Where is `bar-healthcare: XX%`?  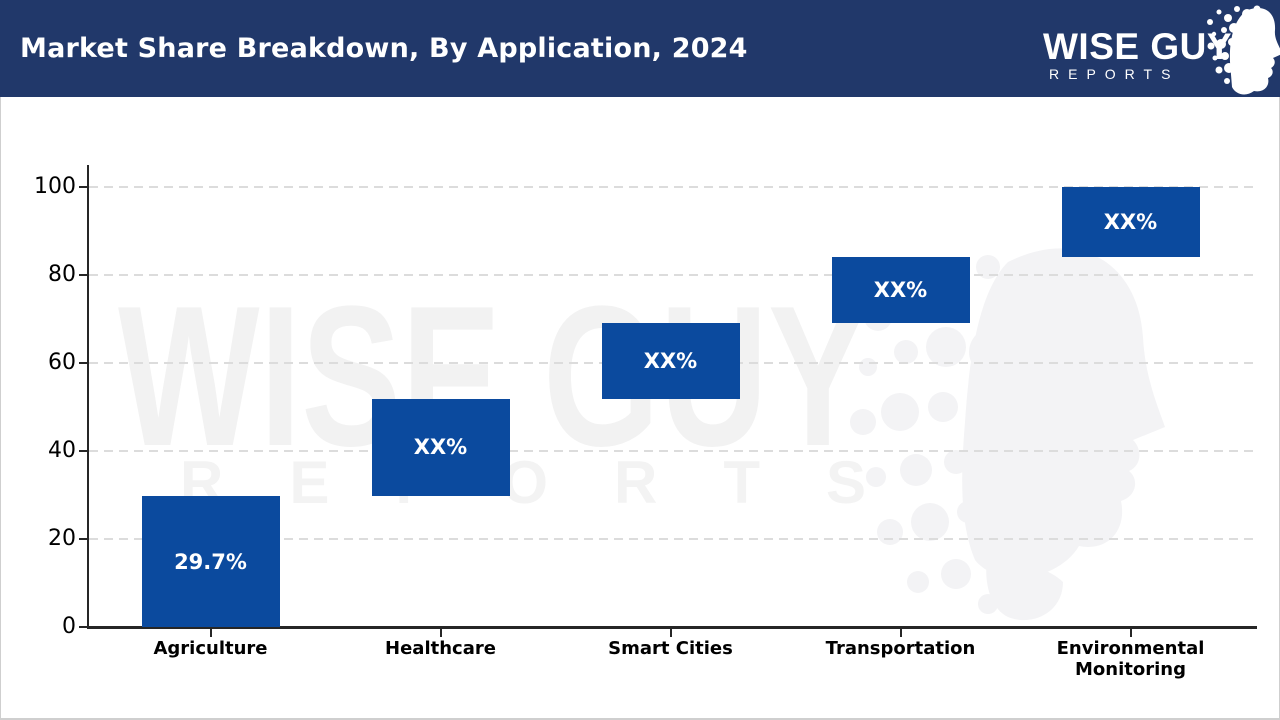
bar-healthcare: XX% is located at coordinates (440, 447).